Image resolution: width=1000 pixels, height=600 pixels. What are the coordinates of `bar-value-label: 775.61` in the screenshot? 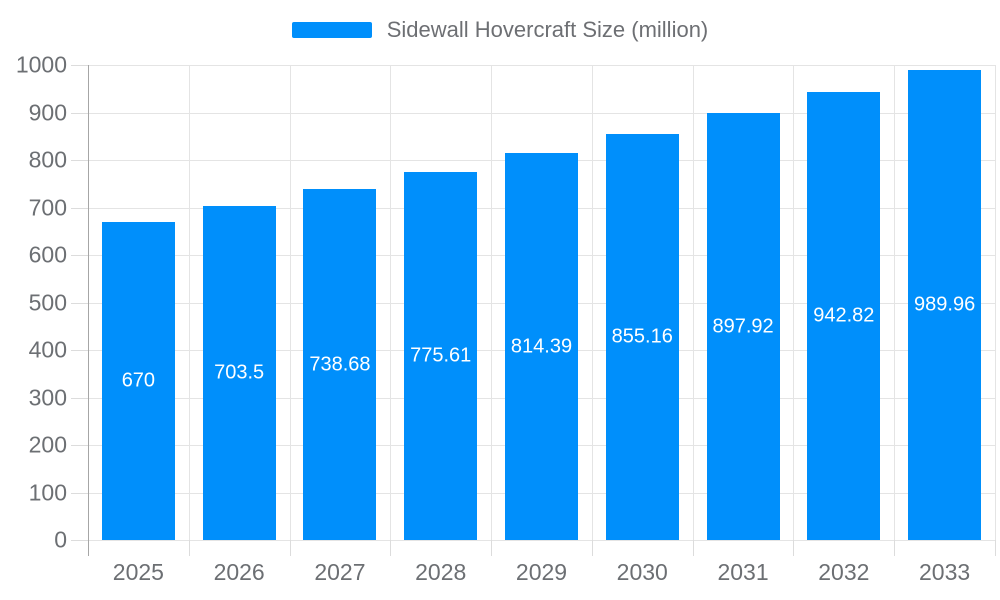 It's located at (441, 355).